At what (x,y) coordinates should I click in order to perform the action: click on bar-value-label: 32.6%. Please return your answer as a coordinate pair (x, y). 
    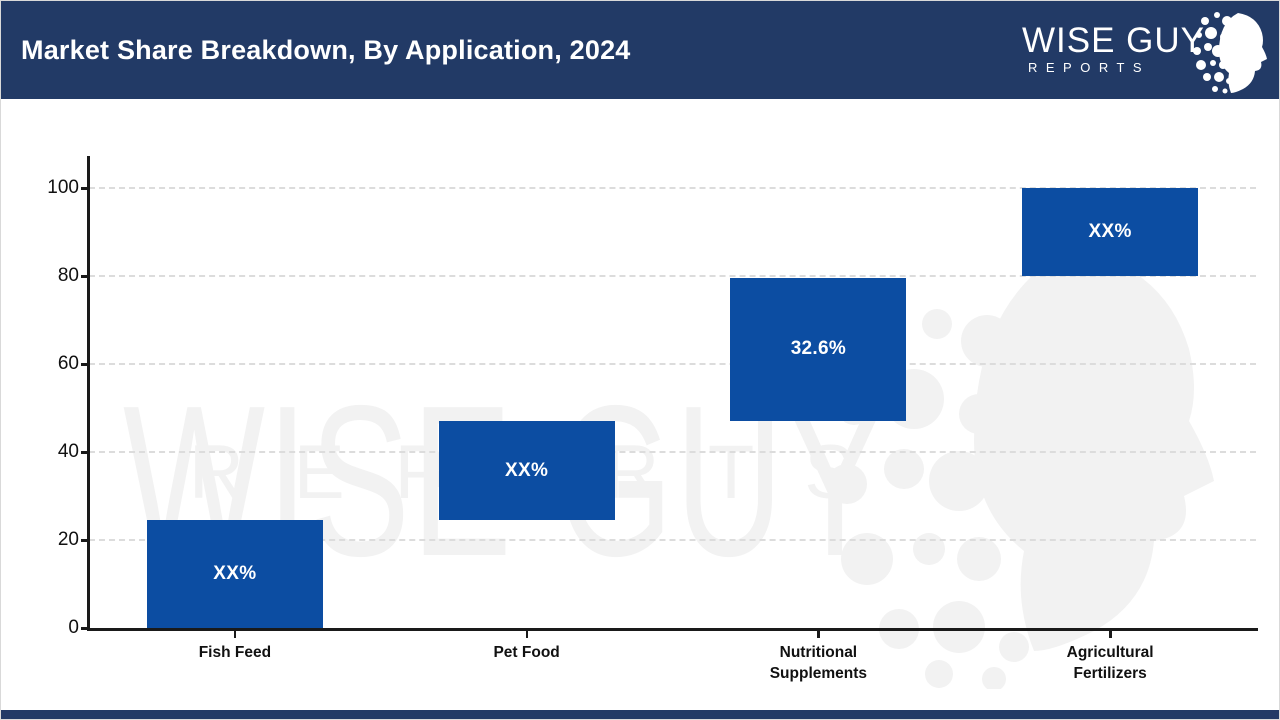
    Looking at the image, I should click on (818, 349).